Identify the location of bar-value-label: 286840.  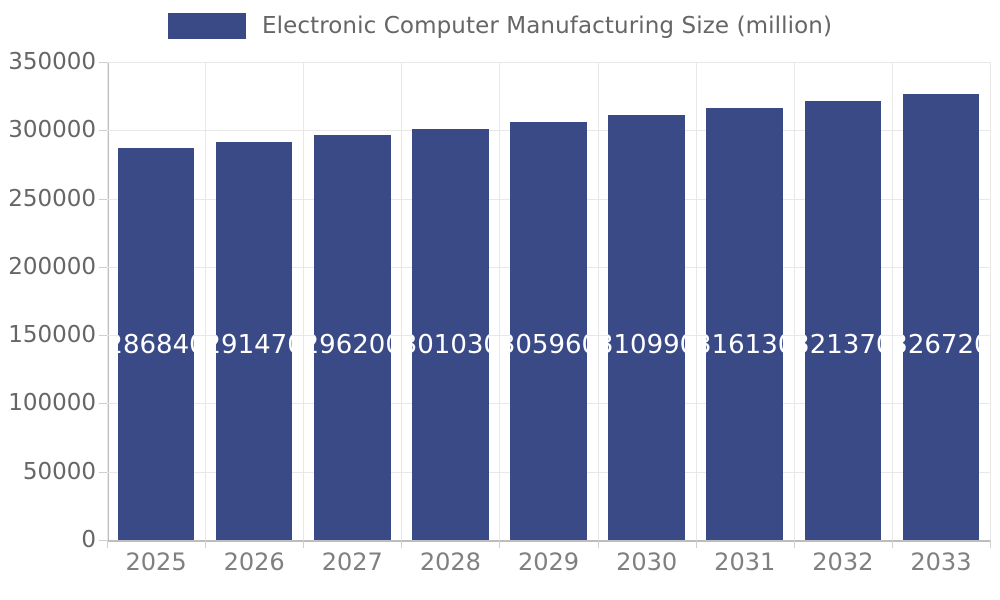
(156, 345).